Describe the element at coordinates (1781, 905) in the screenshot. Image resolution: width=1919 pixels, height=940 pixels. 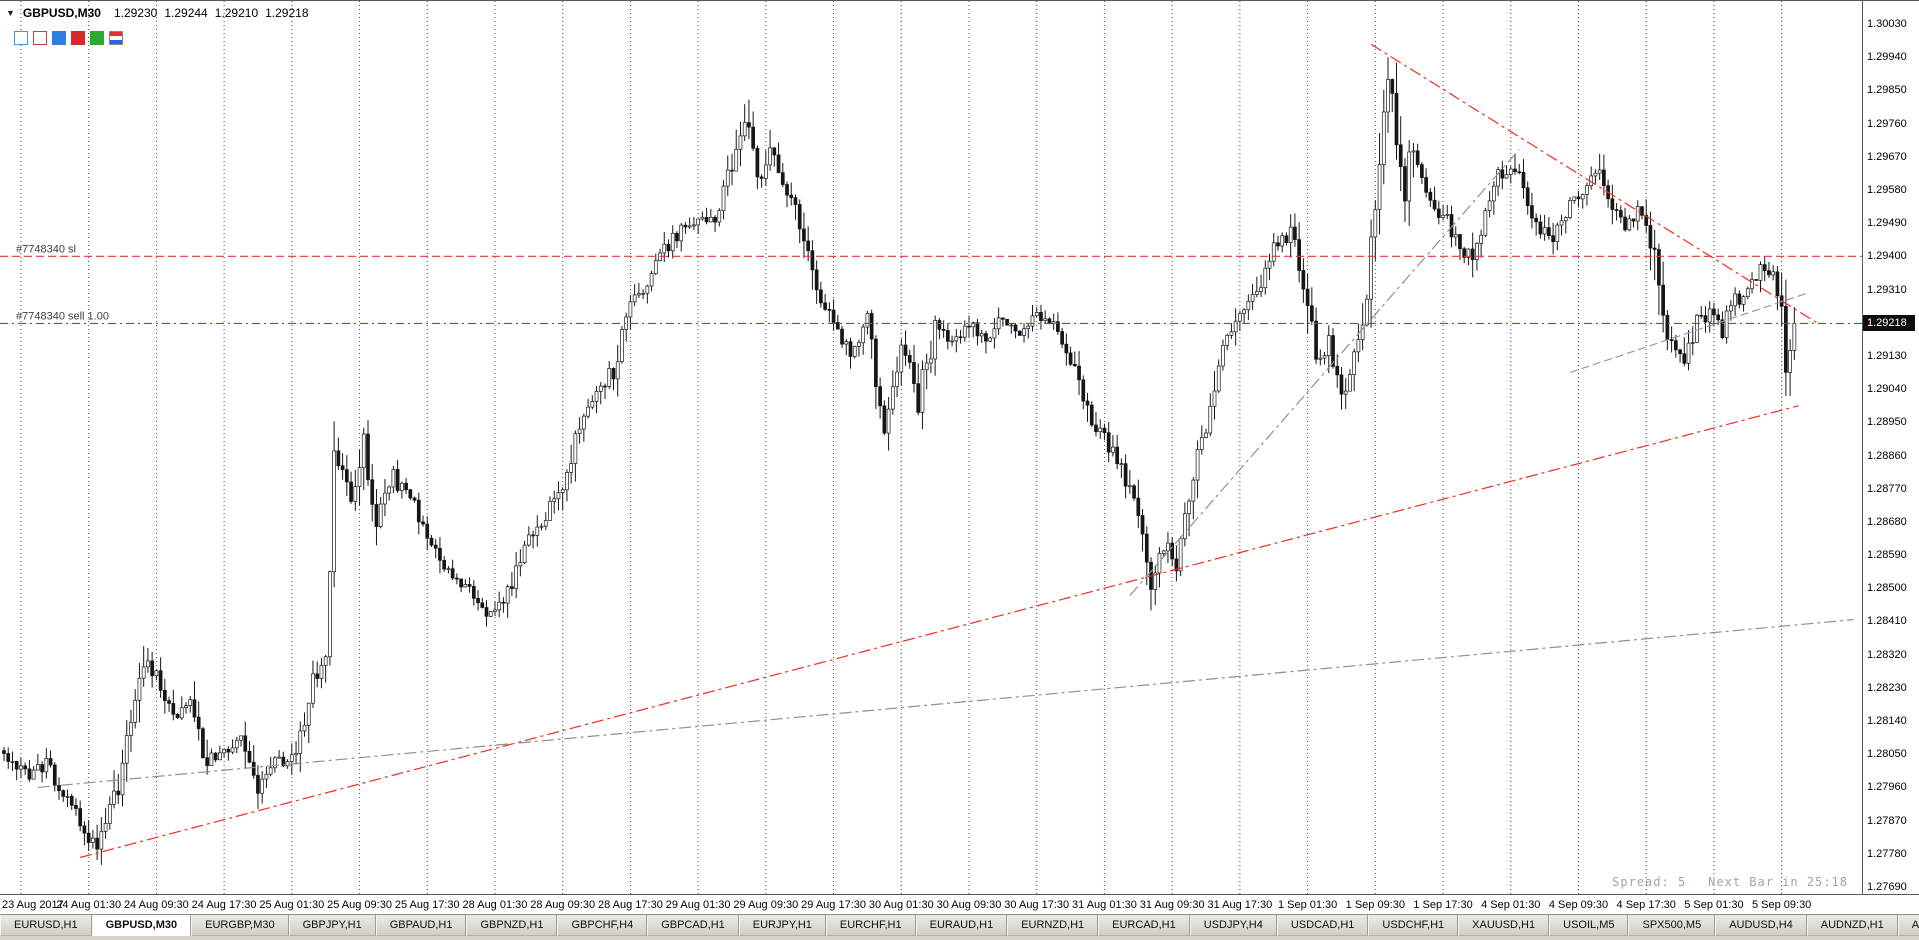
I see `time-axis-label: 5 Sep 09:30` at that location.